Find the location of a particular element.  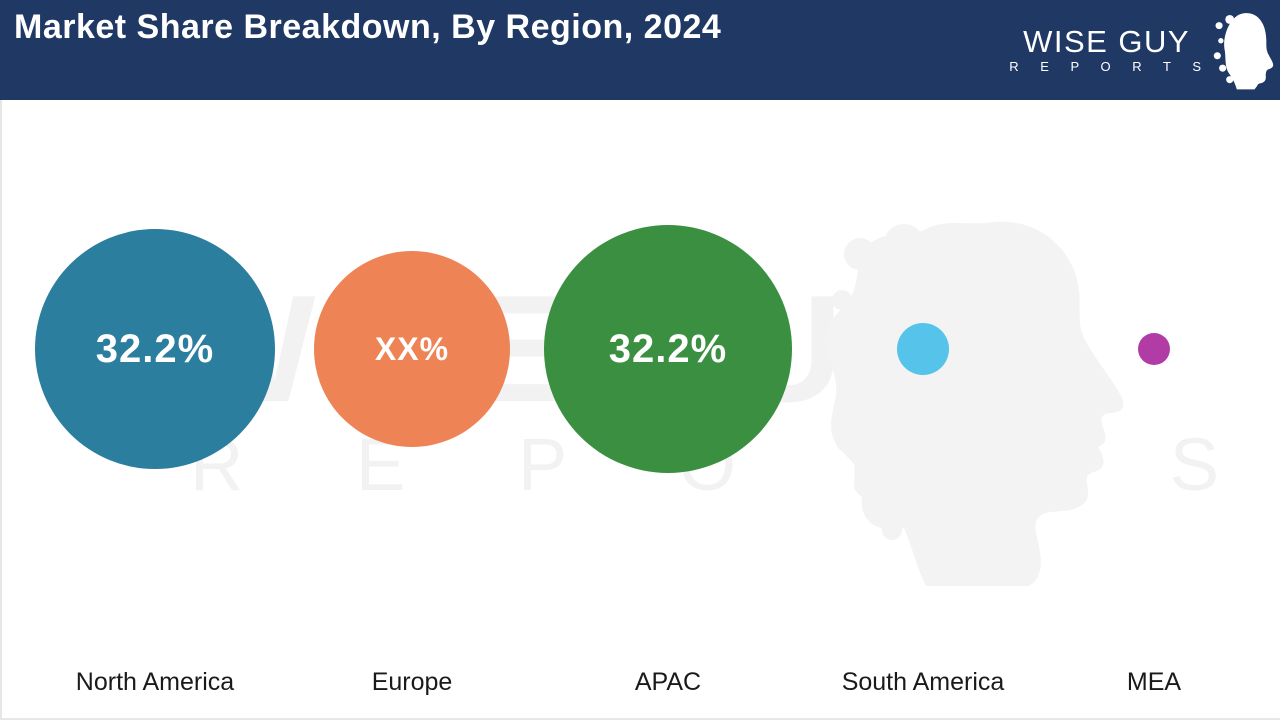

brand-logo: WISE GUY R E P O R T S is located at coordinates (1138, 50).